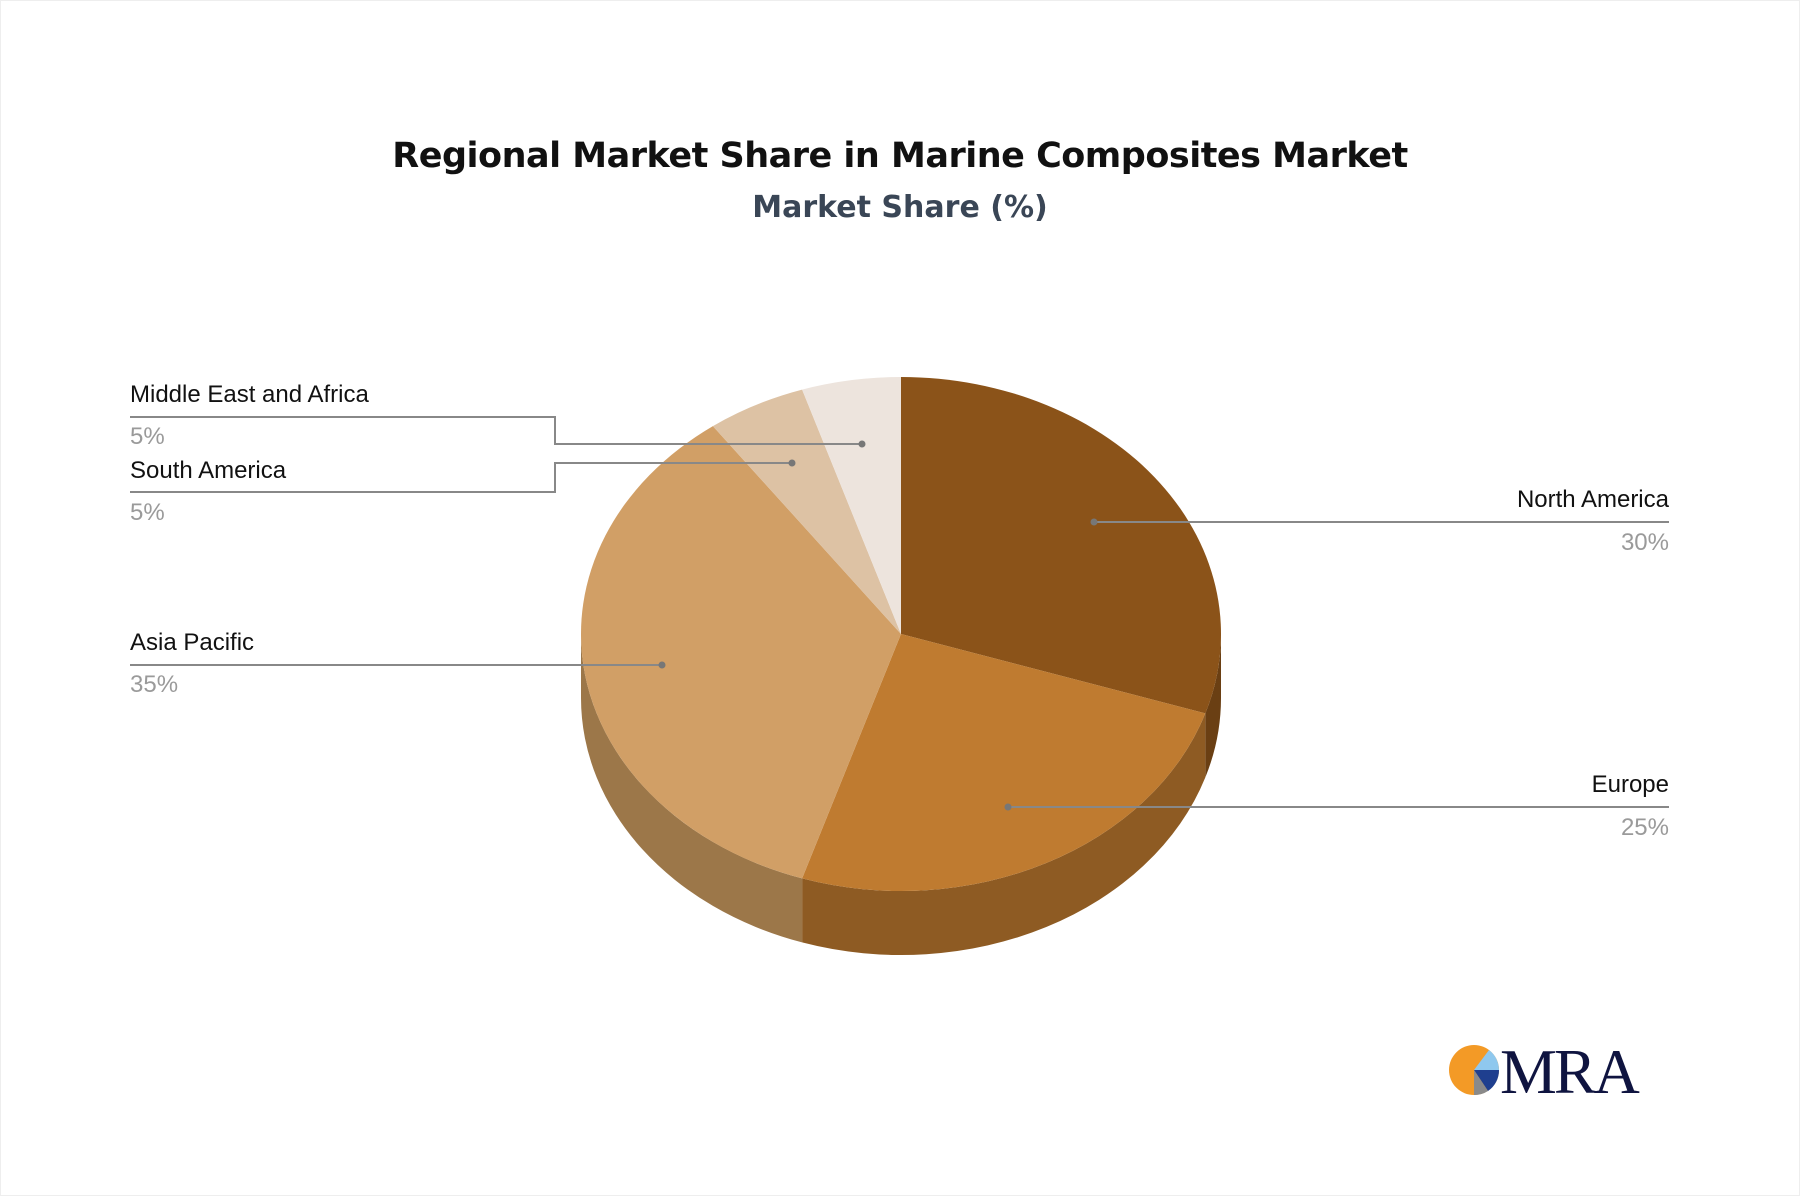 This screenshot has height=1196, width=1800. Describe the element at coordinates (1592, 499) in the screenshot. I see `label-north-america: North America` at that location.